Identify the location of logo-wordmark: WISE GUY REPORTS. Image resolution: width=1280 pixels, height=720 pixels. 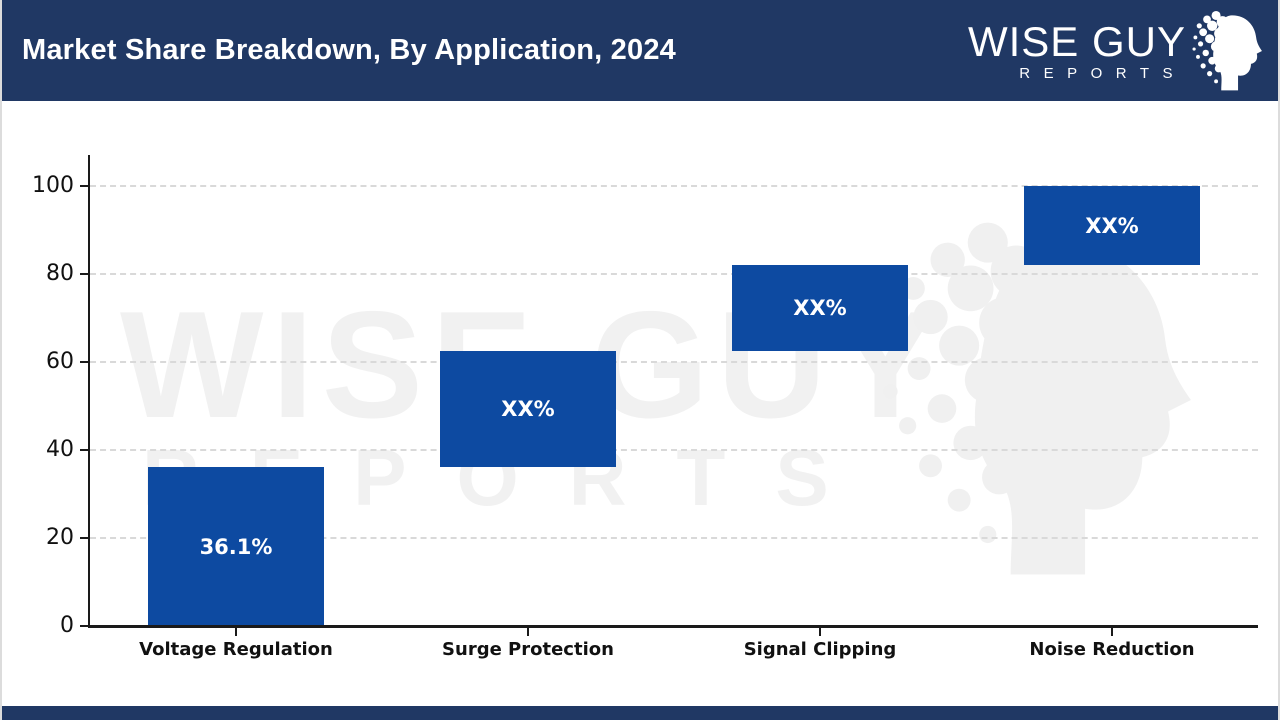
(1076, 49).